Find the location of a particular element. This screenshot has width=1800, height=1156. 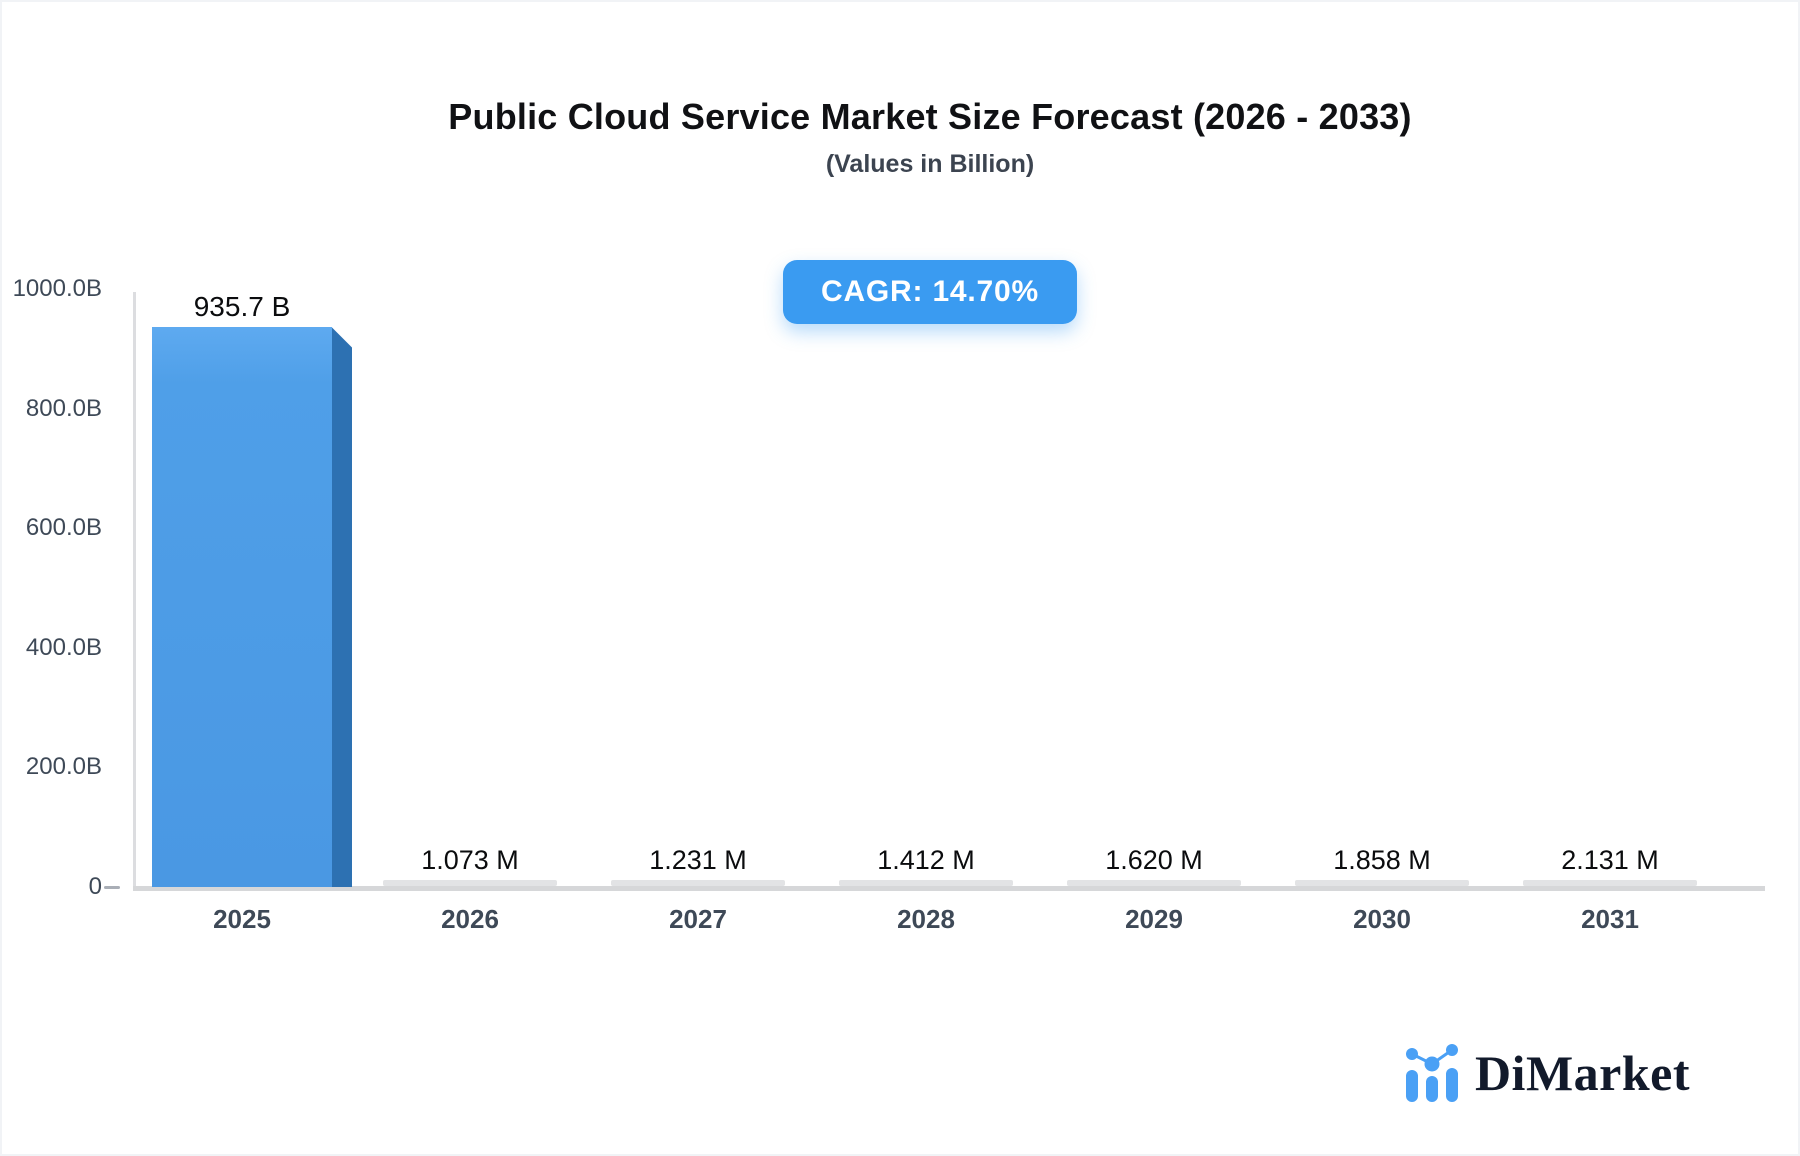

chart-subtitle: (Values in Billion) is located at coordinates (930, 164).